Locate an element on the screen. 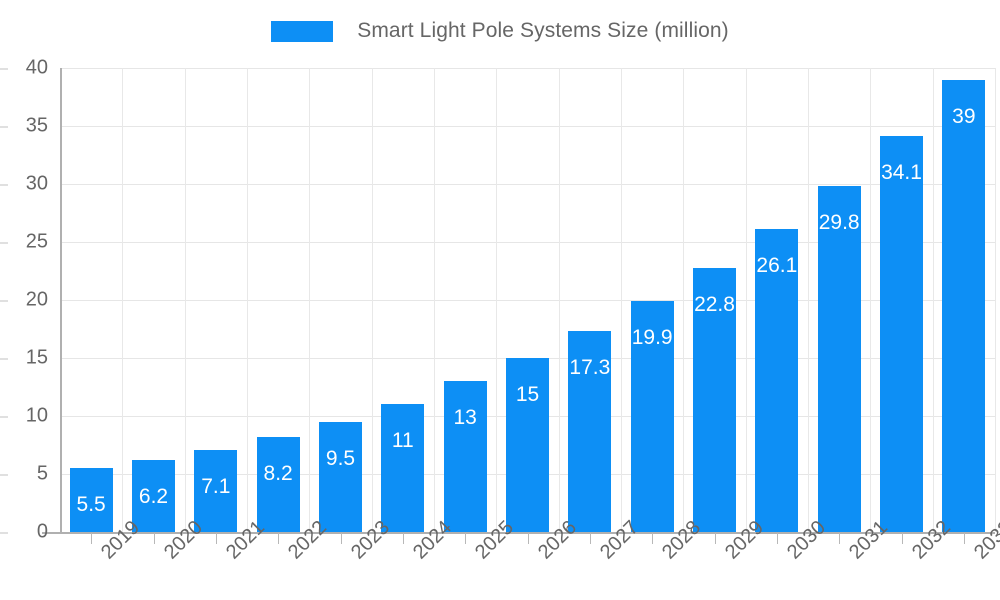 This screenshot has width=1000, height=600. bar: 17.3 is located at coordinates (590, 431).